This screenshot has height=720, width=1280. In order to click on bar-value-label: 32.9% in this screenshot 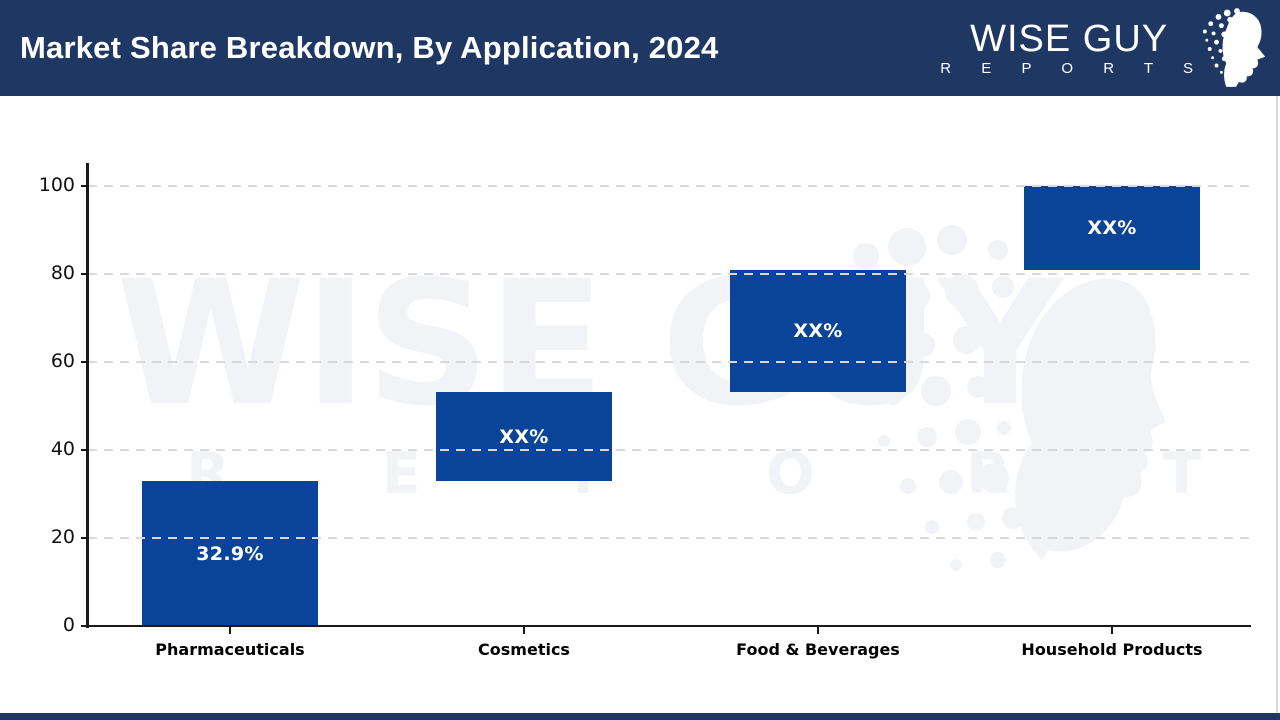, I will do `click(230, 553)`.